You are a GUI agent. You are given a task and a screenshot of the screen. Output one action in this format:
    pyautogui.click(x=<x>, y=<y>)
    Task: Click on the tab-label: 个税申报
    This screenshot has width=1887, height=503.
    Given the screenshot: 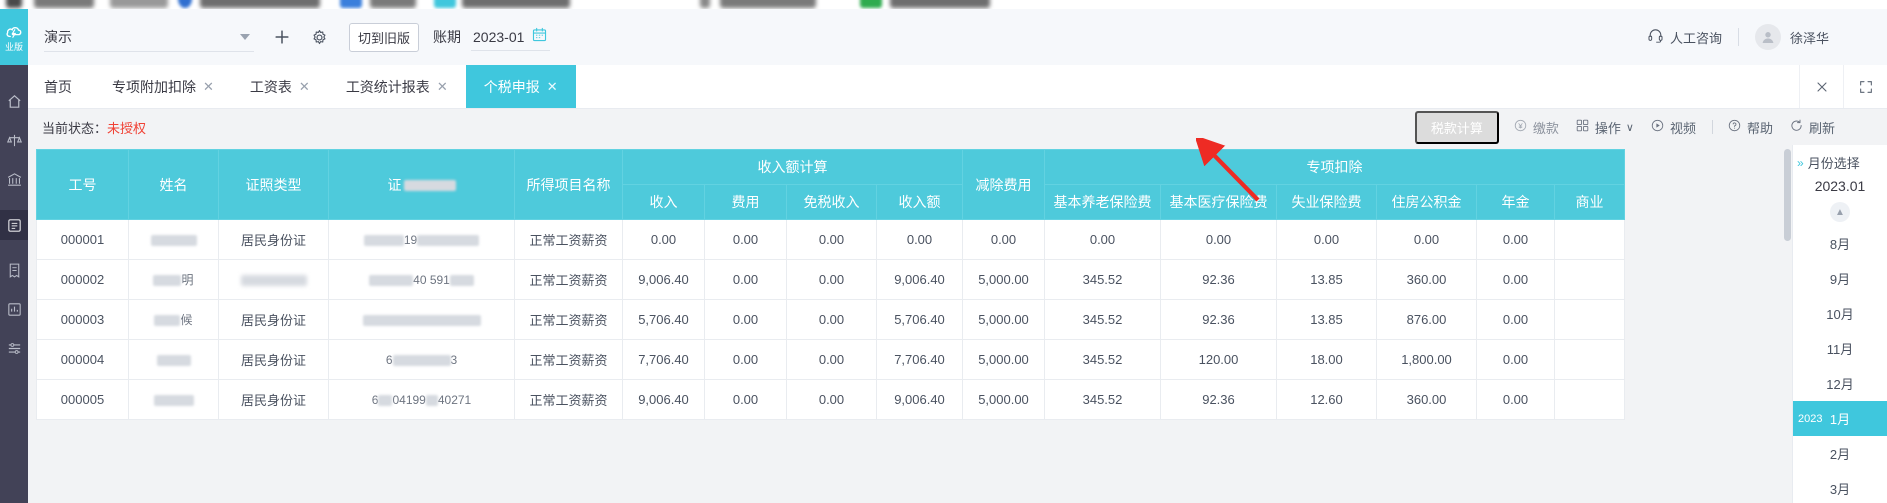 What is the action you would take?
    pyautogui.click(x=511, y=86)
    